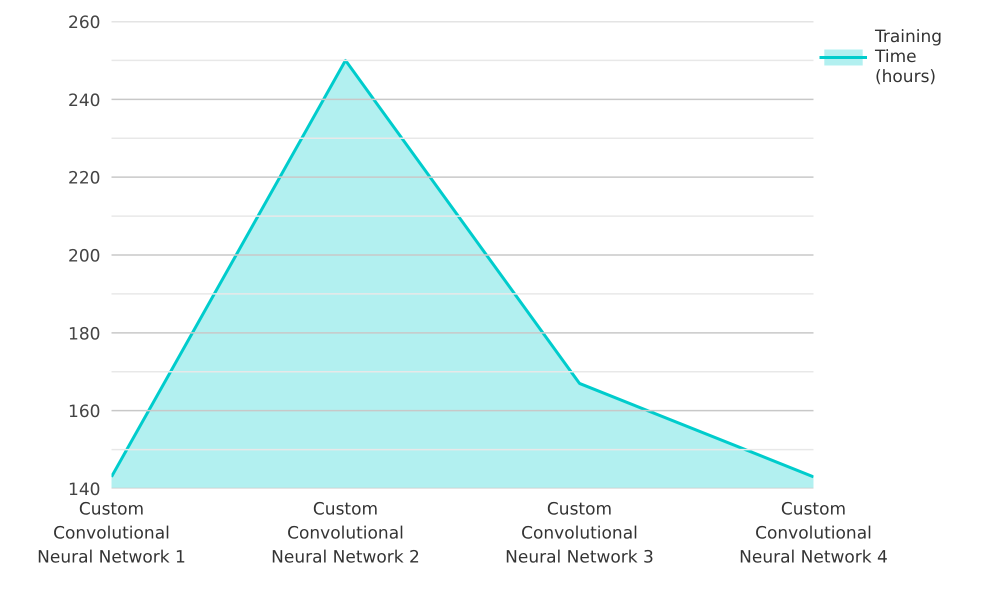 Image resolution: width=995 pixels, height=594 pixels. Describe the element at coordinates (111, 534) in the screenshot. I see `x-tick-label: Custom Convolutional Neural Network 1` at that location.